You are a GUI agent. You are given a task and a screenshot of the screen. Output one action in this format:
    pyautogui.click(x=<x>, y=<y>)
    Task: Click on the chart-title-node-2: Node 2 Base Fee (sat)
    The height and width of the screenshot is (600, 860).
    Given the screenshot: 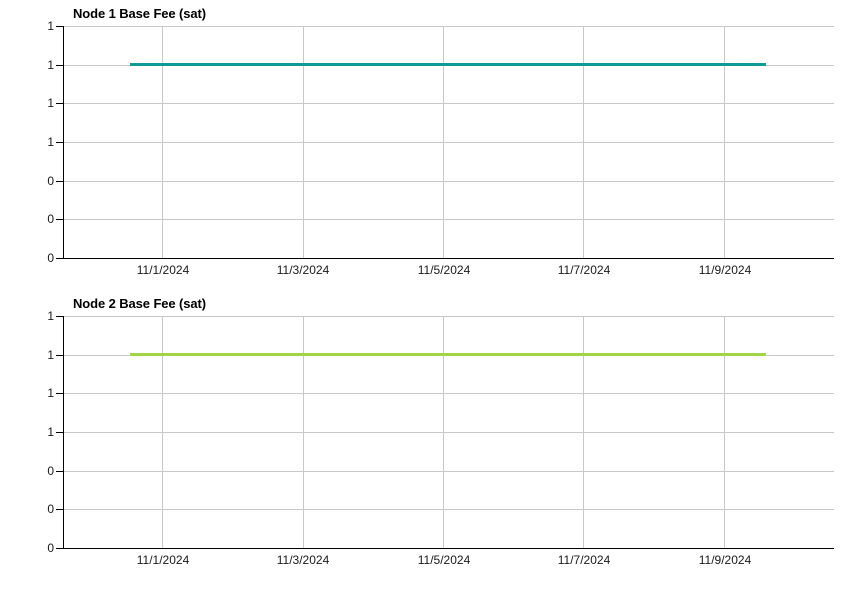 What is the action you would take?
    pyautogui.click(x=140, y=303)
    